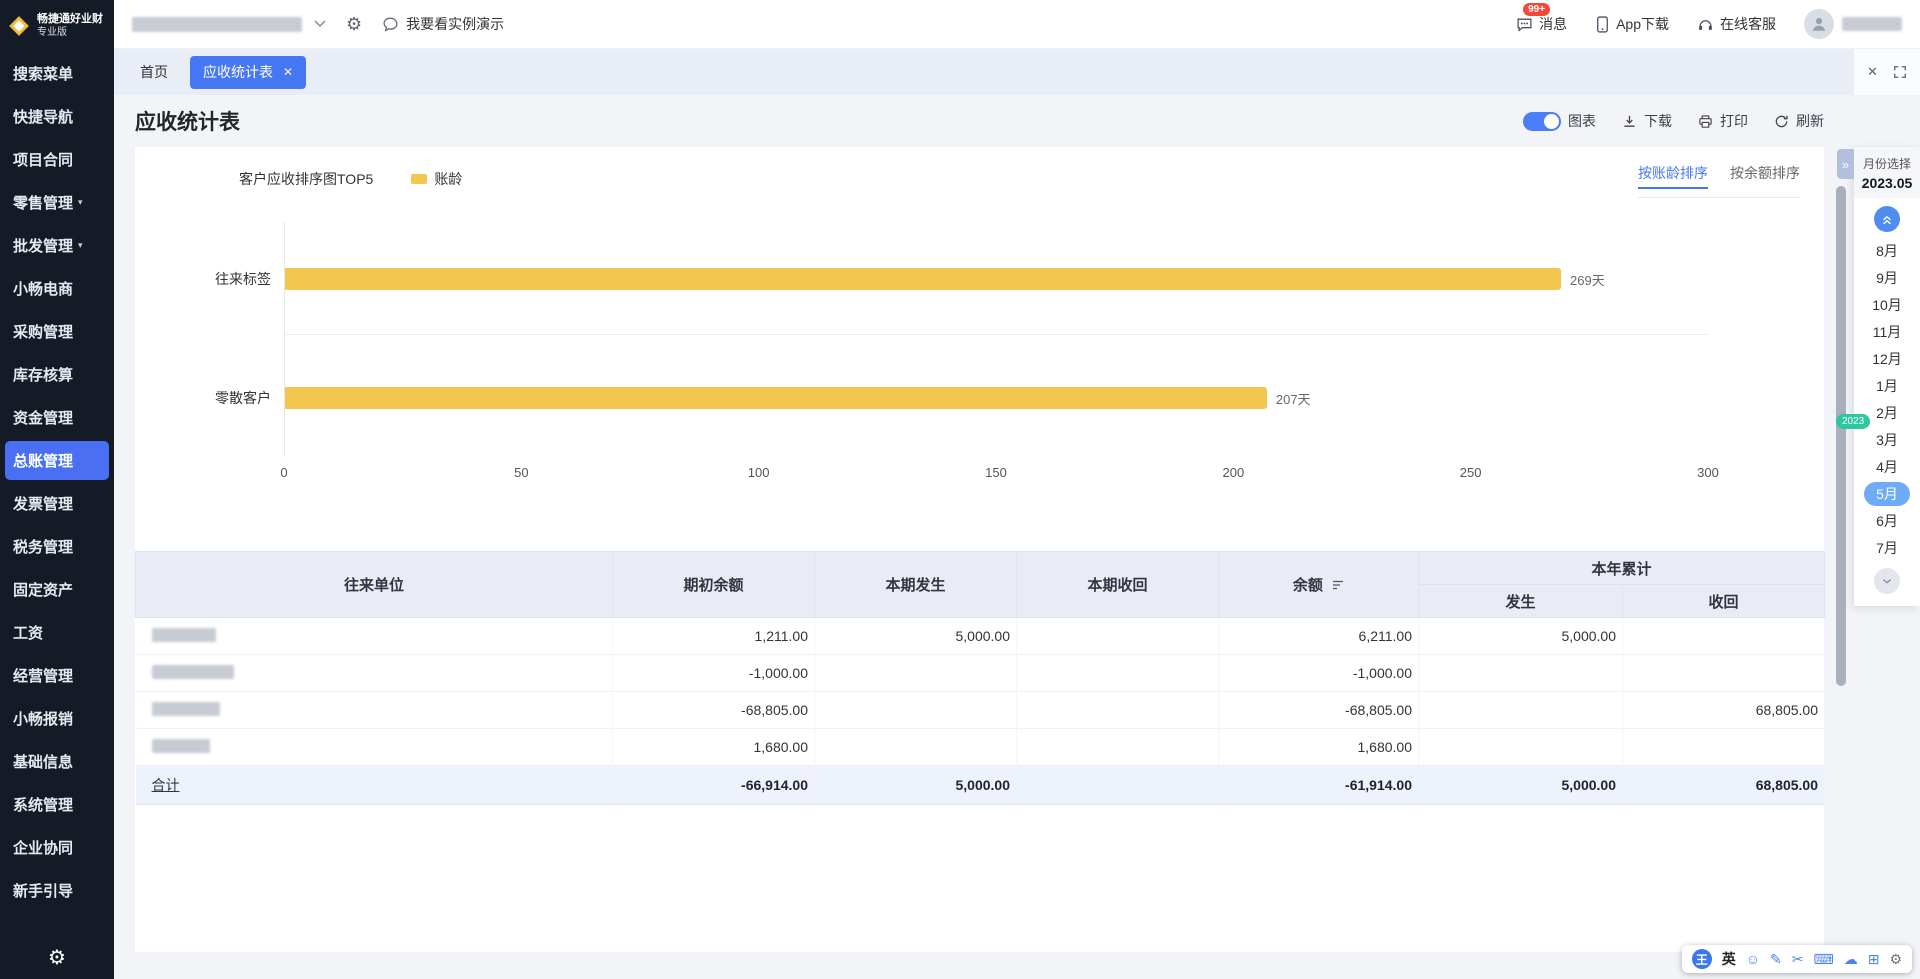 This screenshot has height=979, width=1920. What do you see at coordinates (374, 584) in the screenshot?
I see `col-header-unit: 往来单位` at bounding box center [374, 584].